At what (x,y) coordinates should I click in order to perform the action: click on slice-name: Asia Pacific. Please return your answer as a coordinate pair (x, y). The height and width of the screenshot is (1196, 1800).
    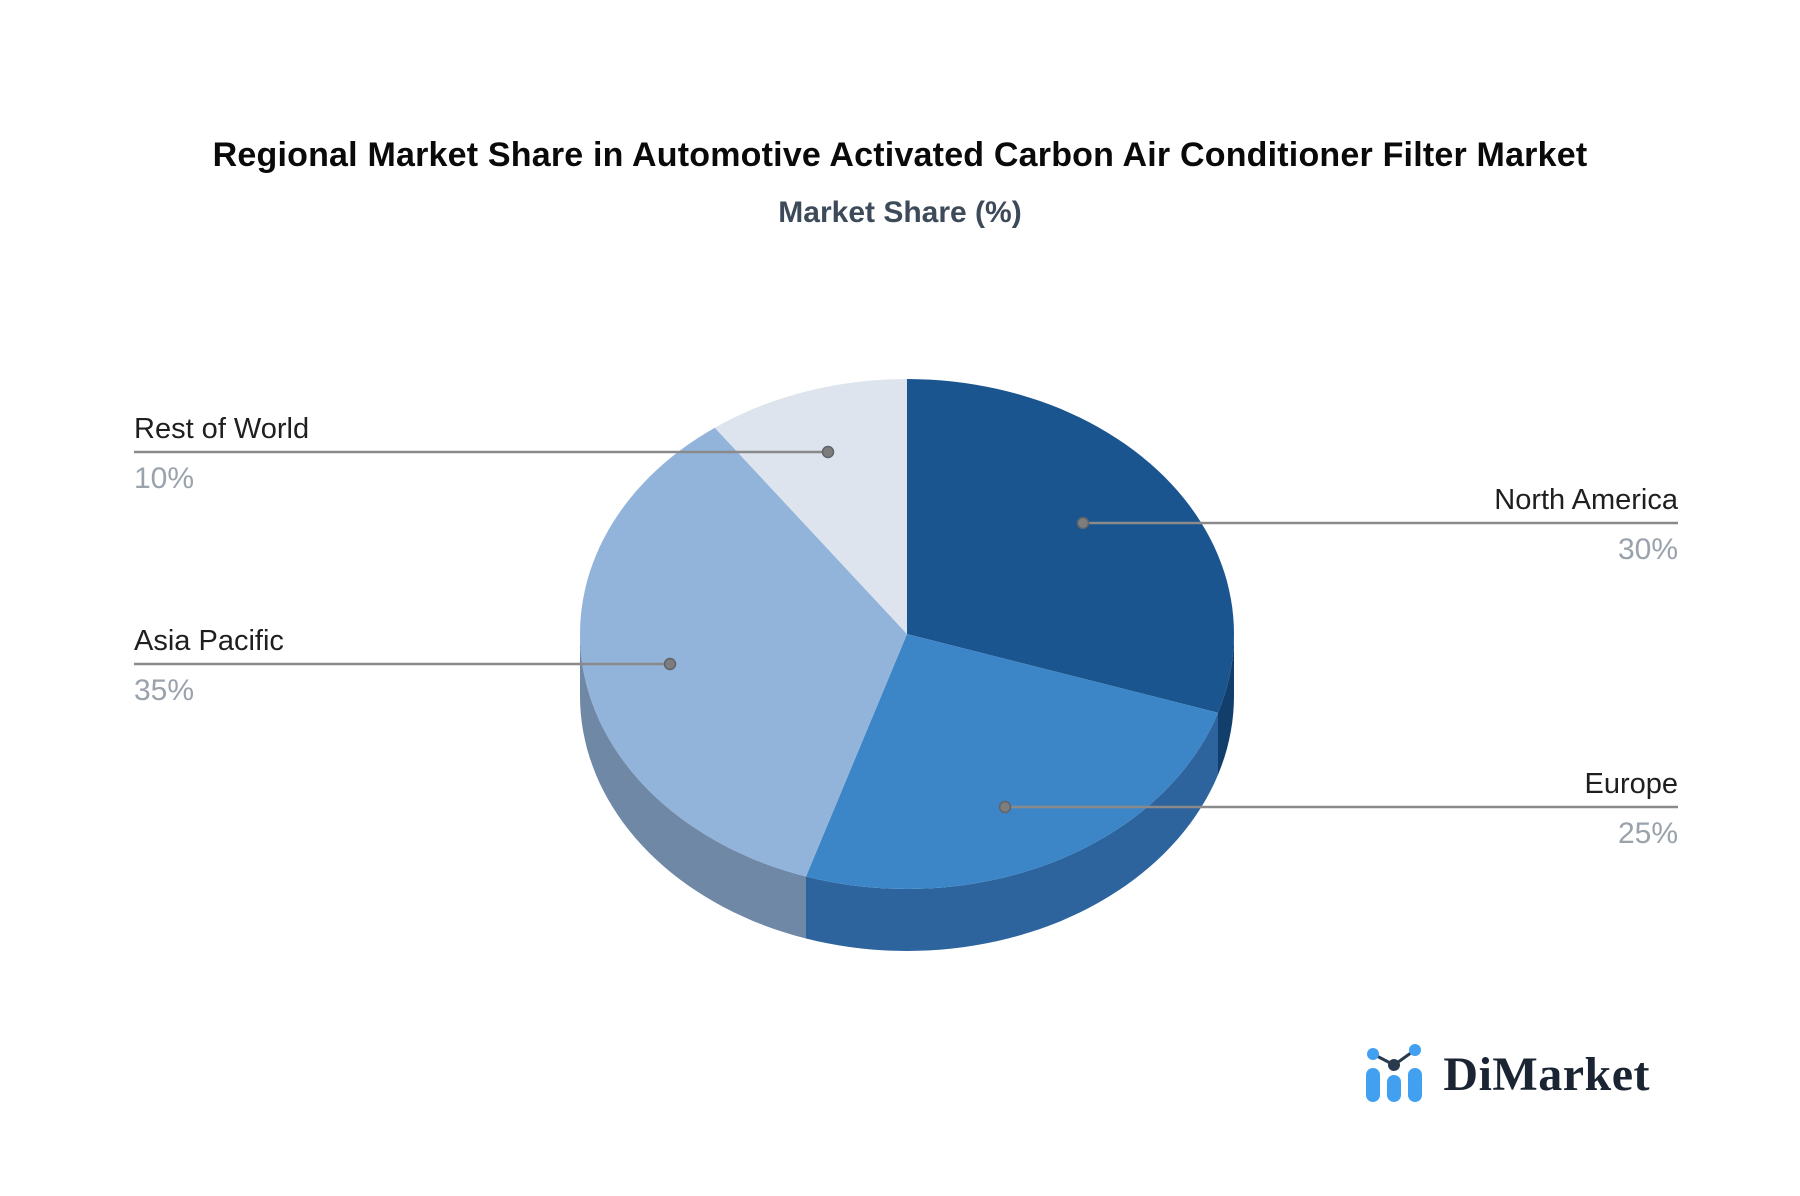
    Looking at the image, I should click on (209, 641).